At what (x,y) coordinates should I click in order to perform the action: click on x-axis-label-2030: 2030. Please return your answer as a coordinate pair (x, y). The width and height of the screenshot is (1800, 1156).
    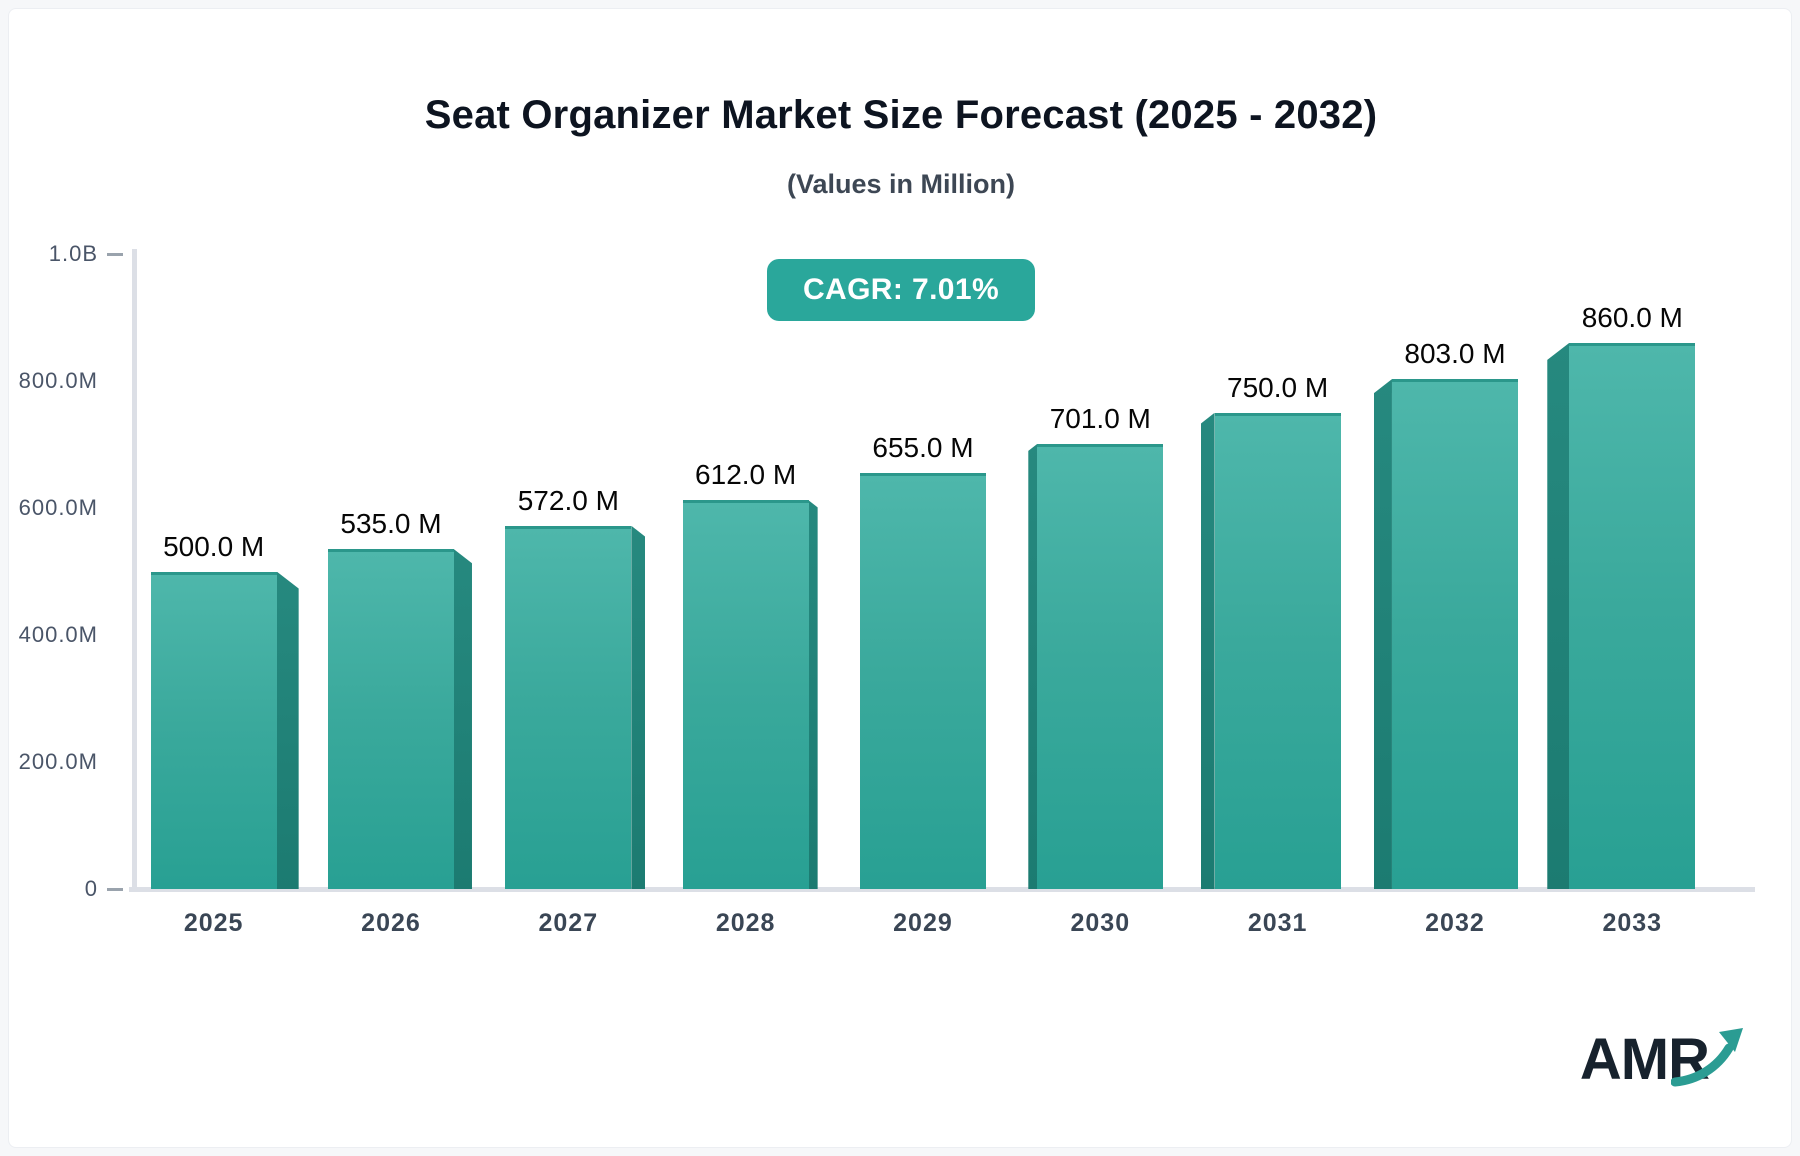
    Looking at the image, I should click on (1100, 923).